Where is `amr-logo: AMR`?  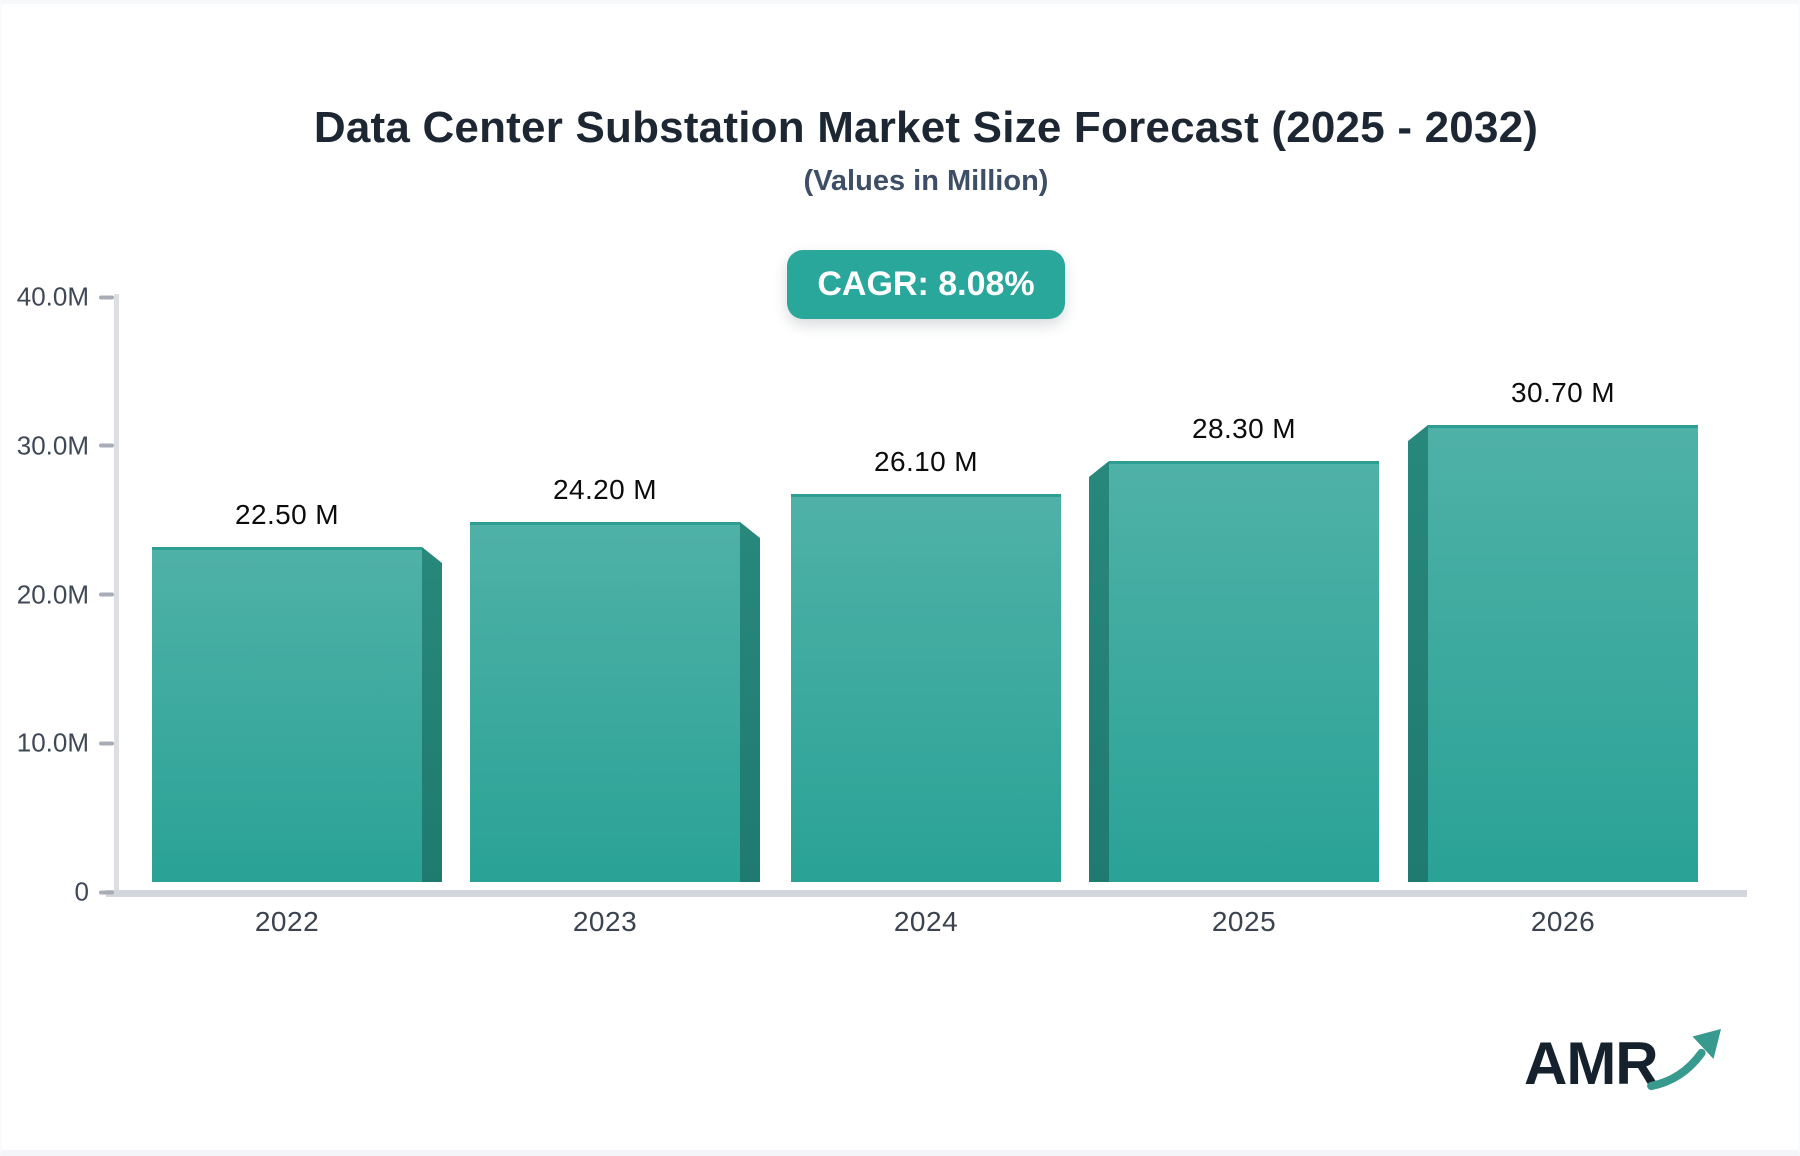
amr-logo: AMR is located at coordinates (1624, 1060).